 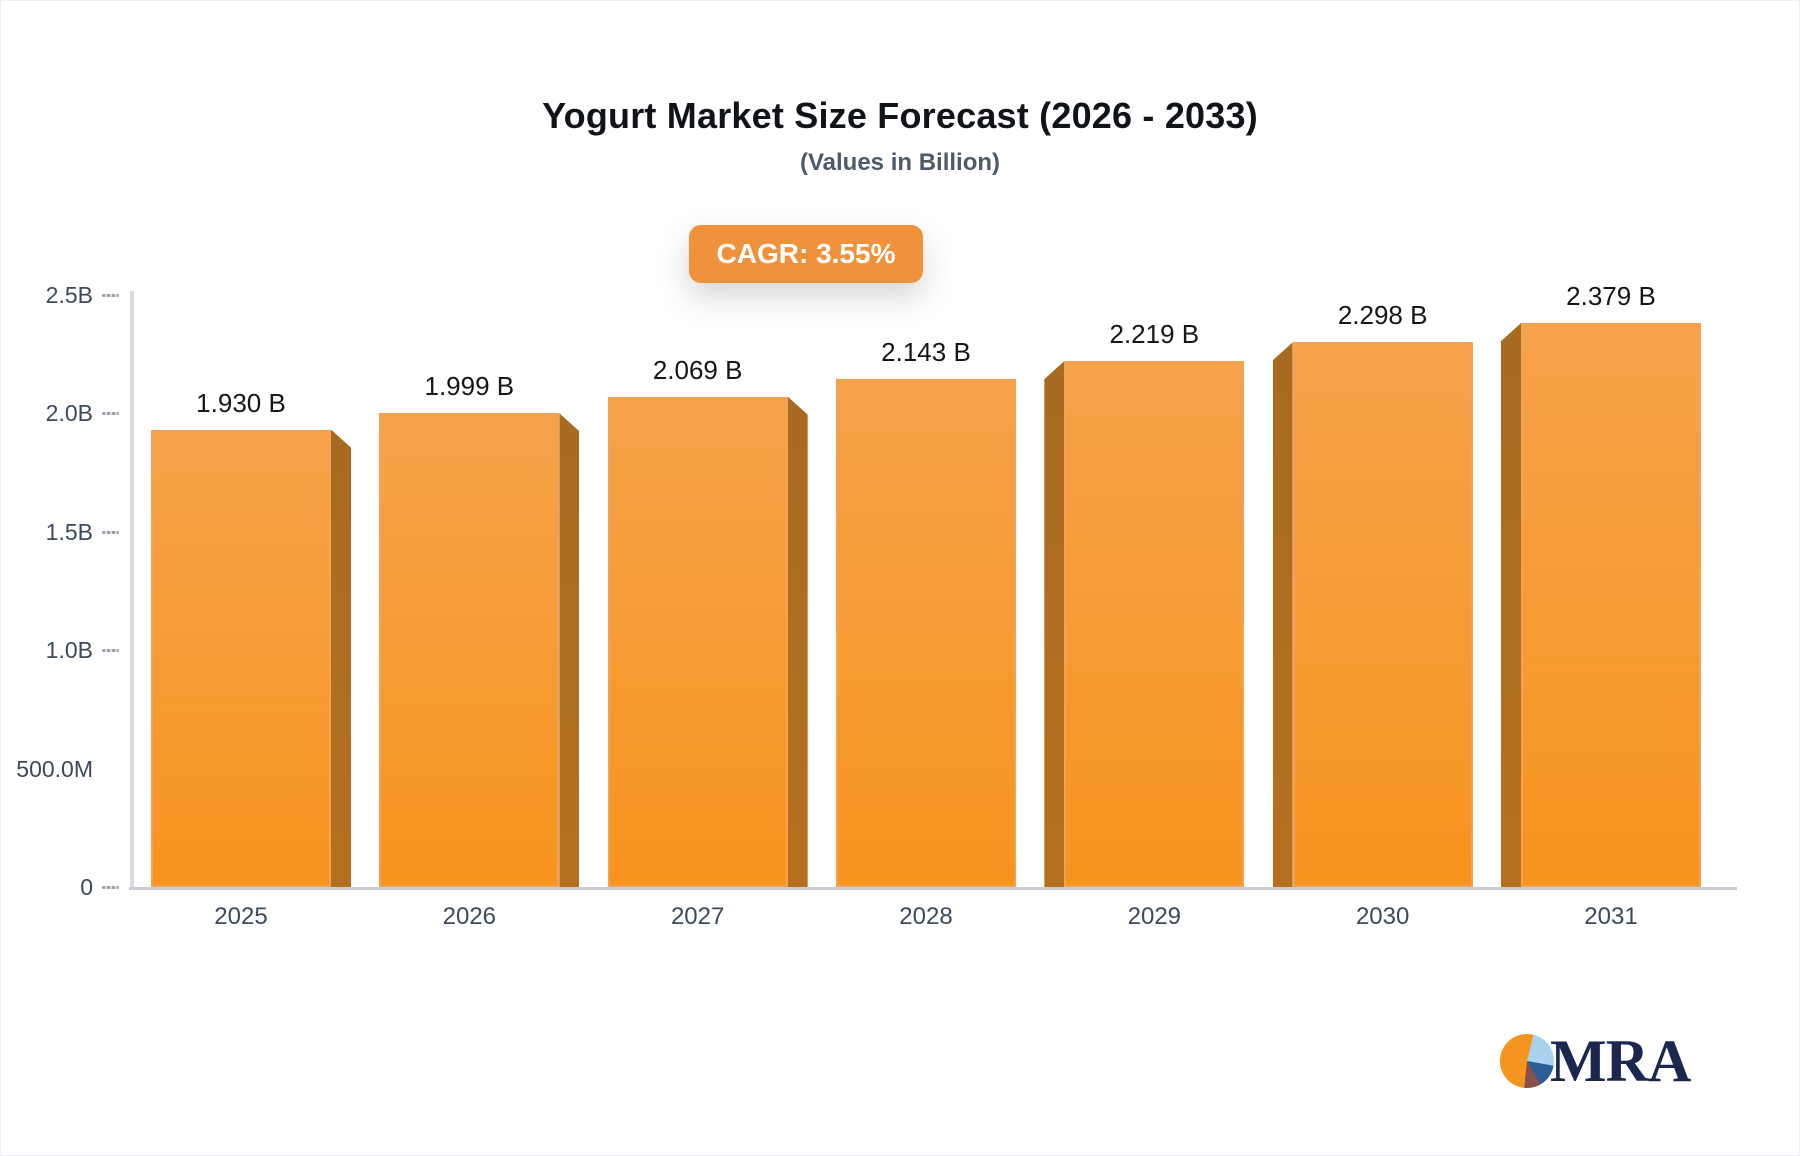 What do you see at coordinates (1154, 334) in the screenshot?
I see `bar-value-label: 2.219 B` at bounding box center [1154, 334].